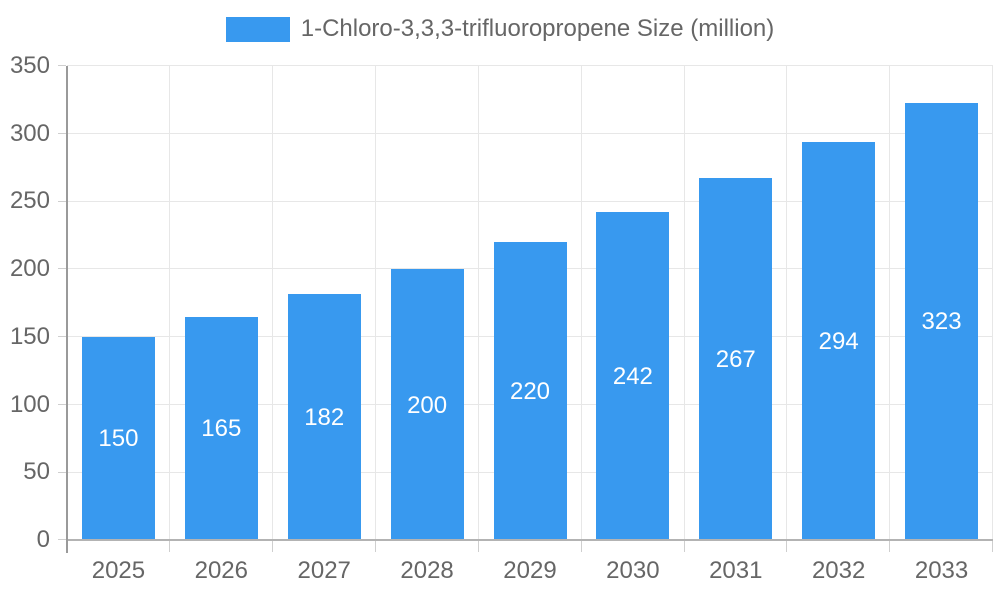  I want to click on legend-swatch, so click(257, 29).